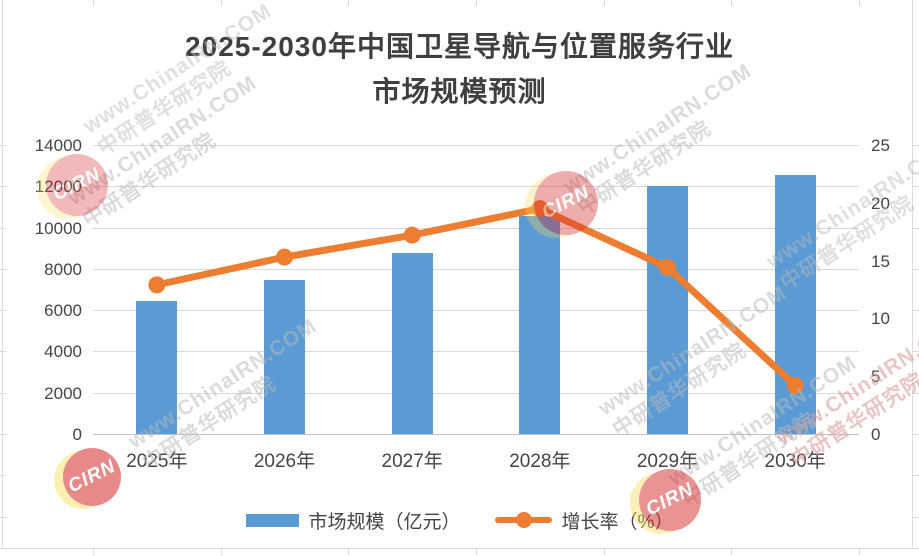  I want to click on left-axis-tick-label: 10000, so click(58, 228).